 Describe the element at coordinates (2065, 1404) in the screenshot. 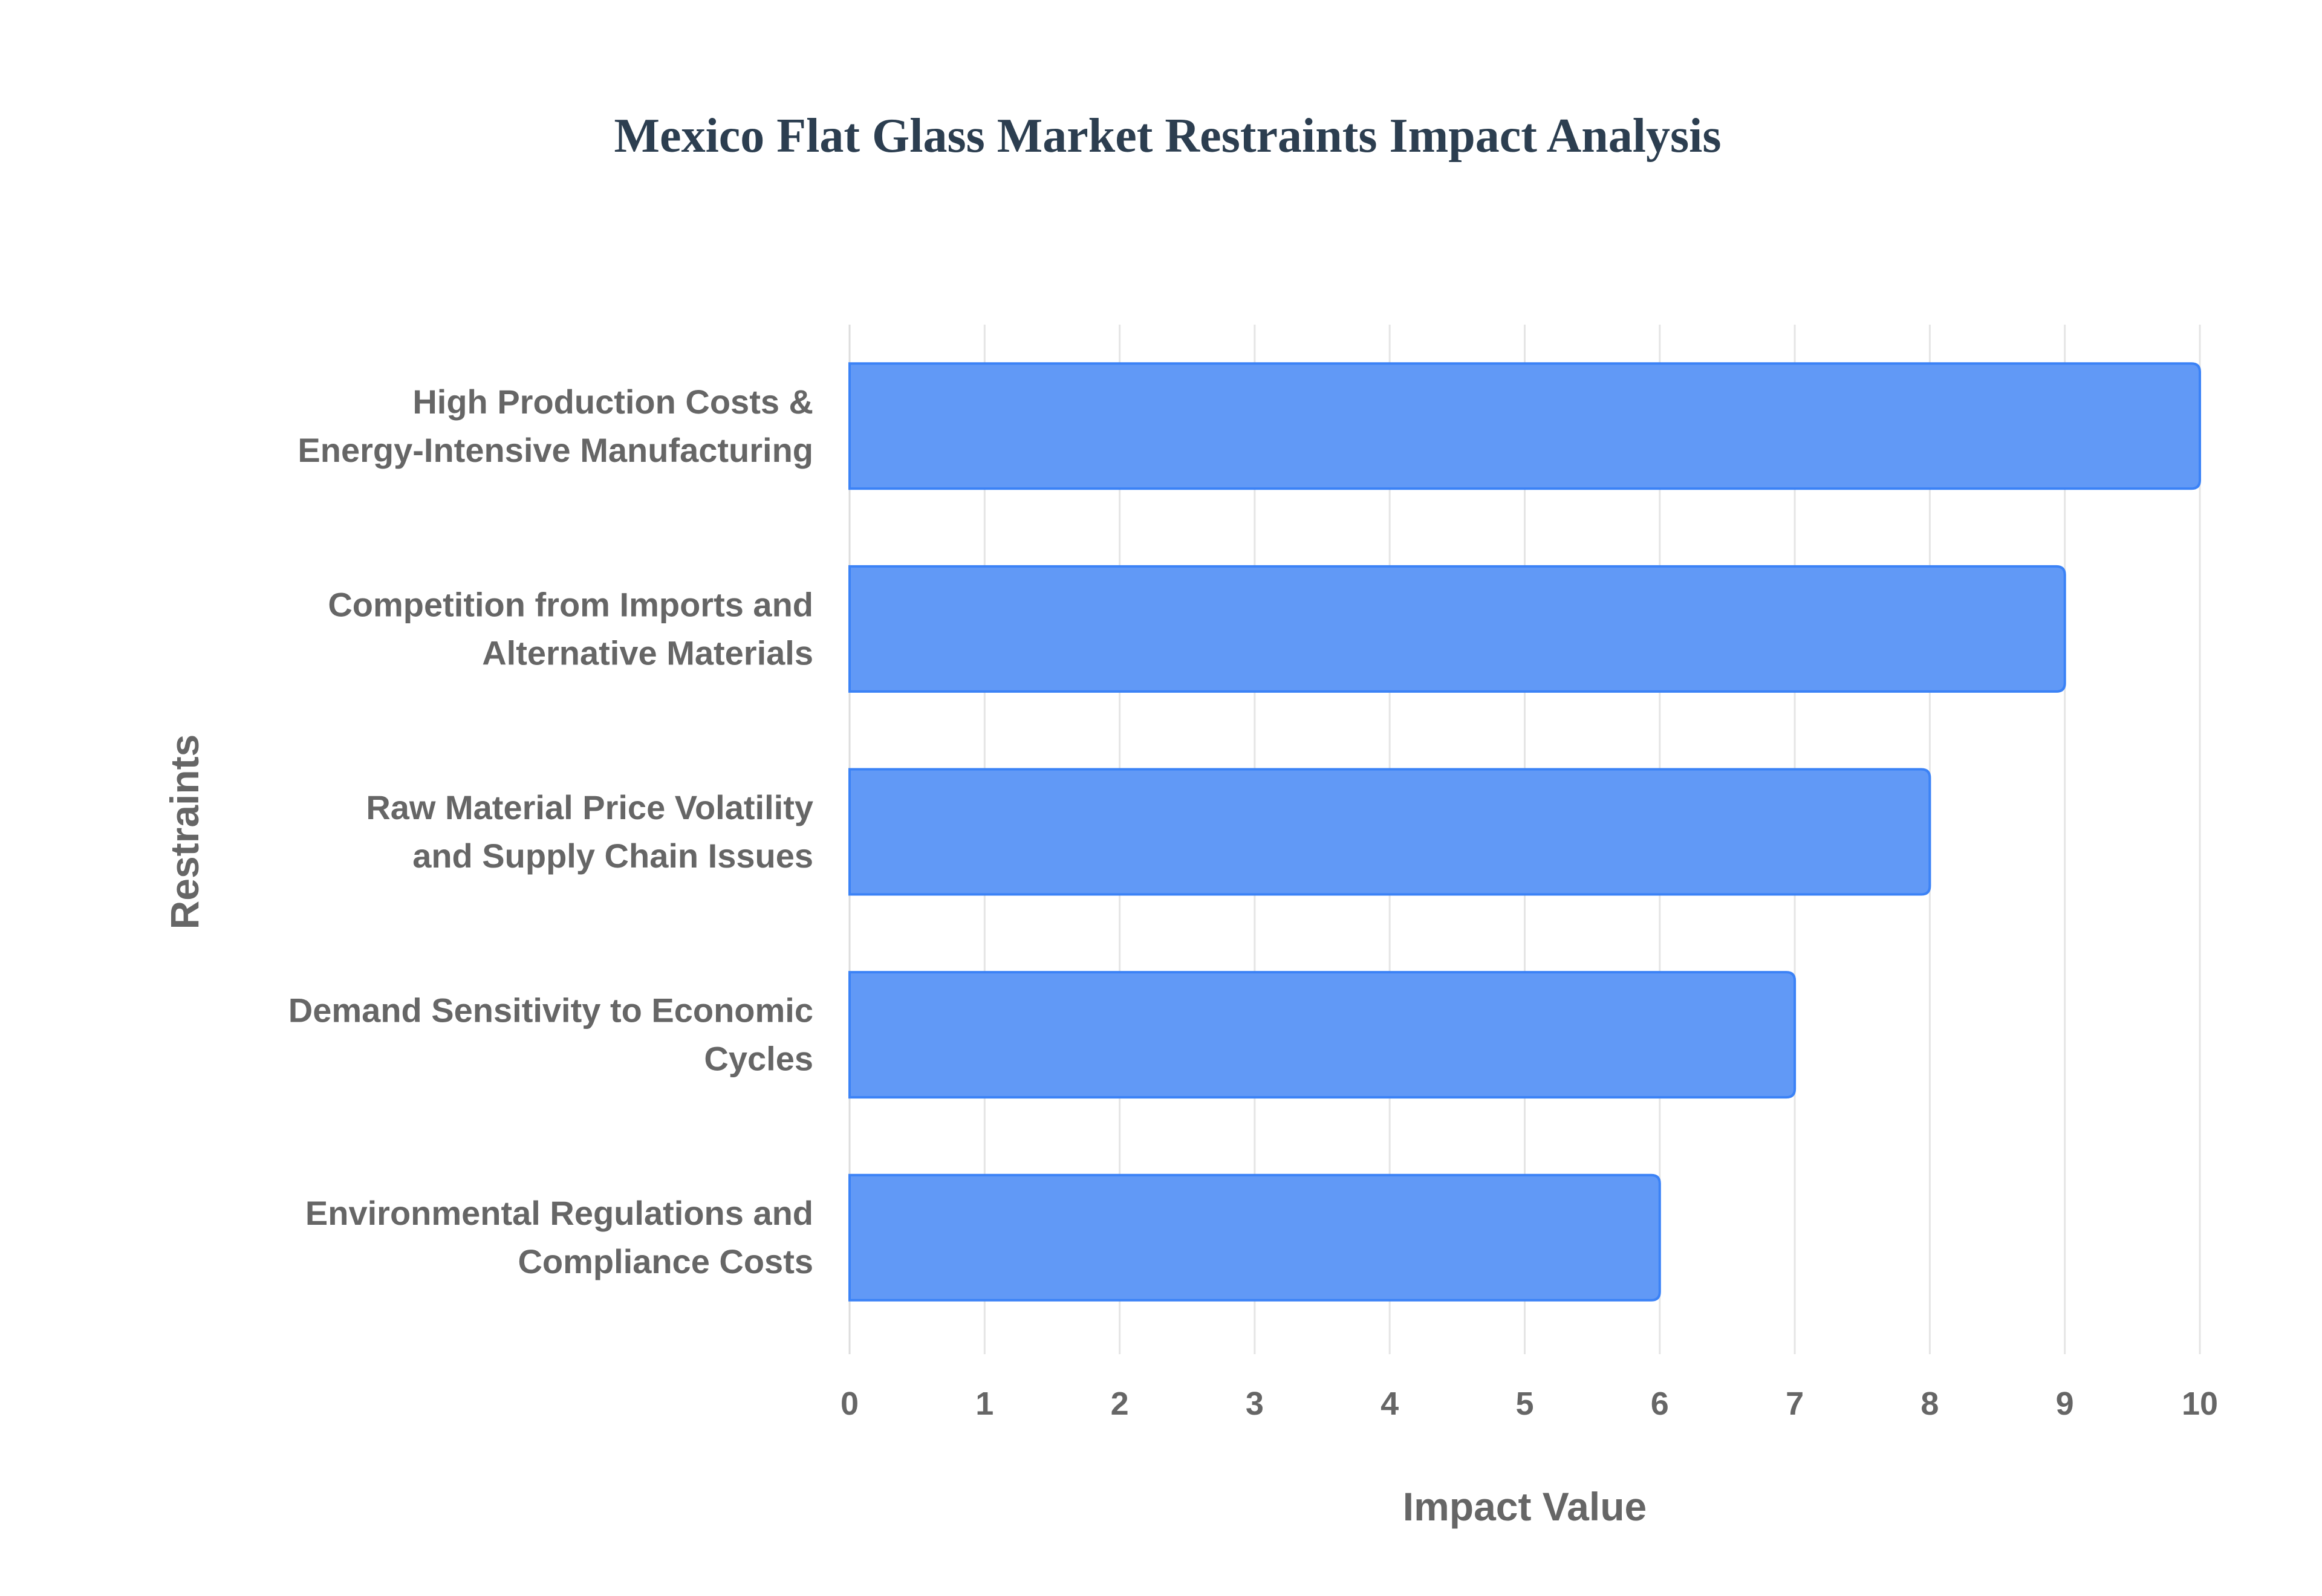

I see `x-tick-label: 9` at that location.